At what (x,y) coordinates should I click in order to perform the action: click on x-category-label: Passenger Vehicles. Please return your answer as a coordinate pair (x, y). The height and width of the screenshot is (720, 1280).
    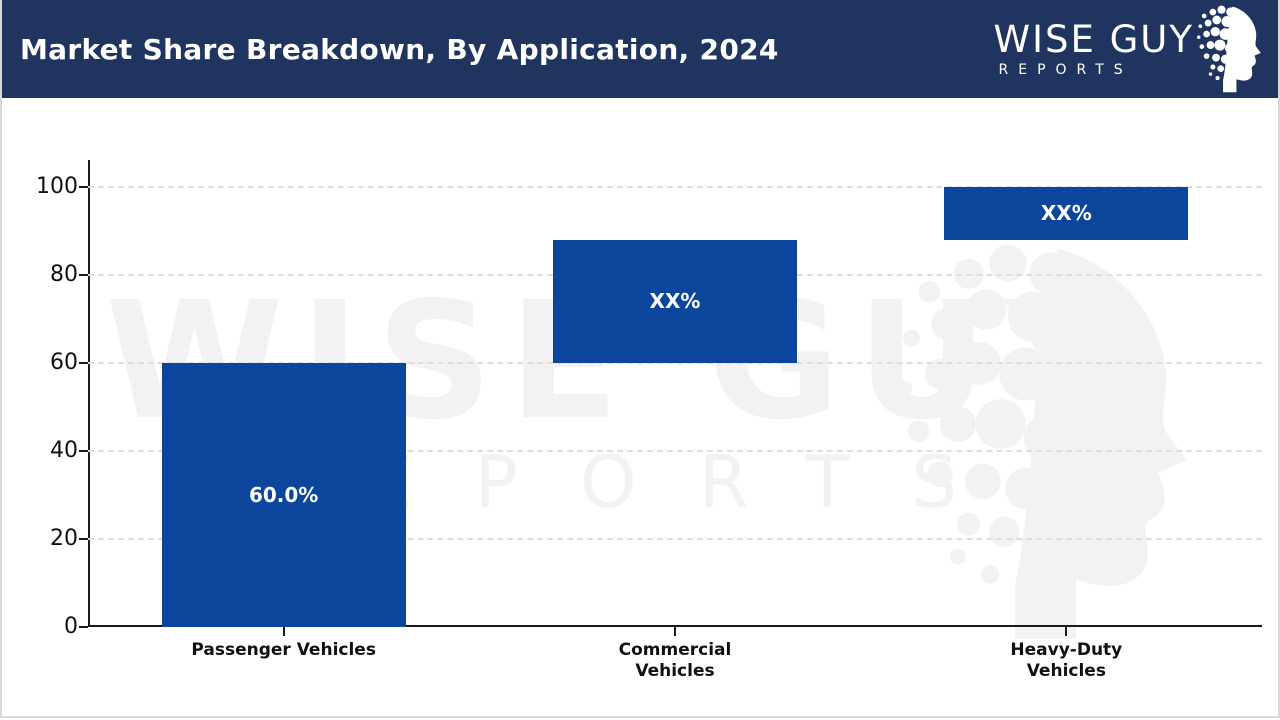
    Looking at the image, I should click on (284, 650).